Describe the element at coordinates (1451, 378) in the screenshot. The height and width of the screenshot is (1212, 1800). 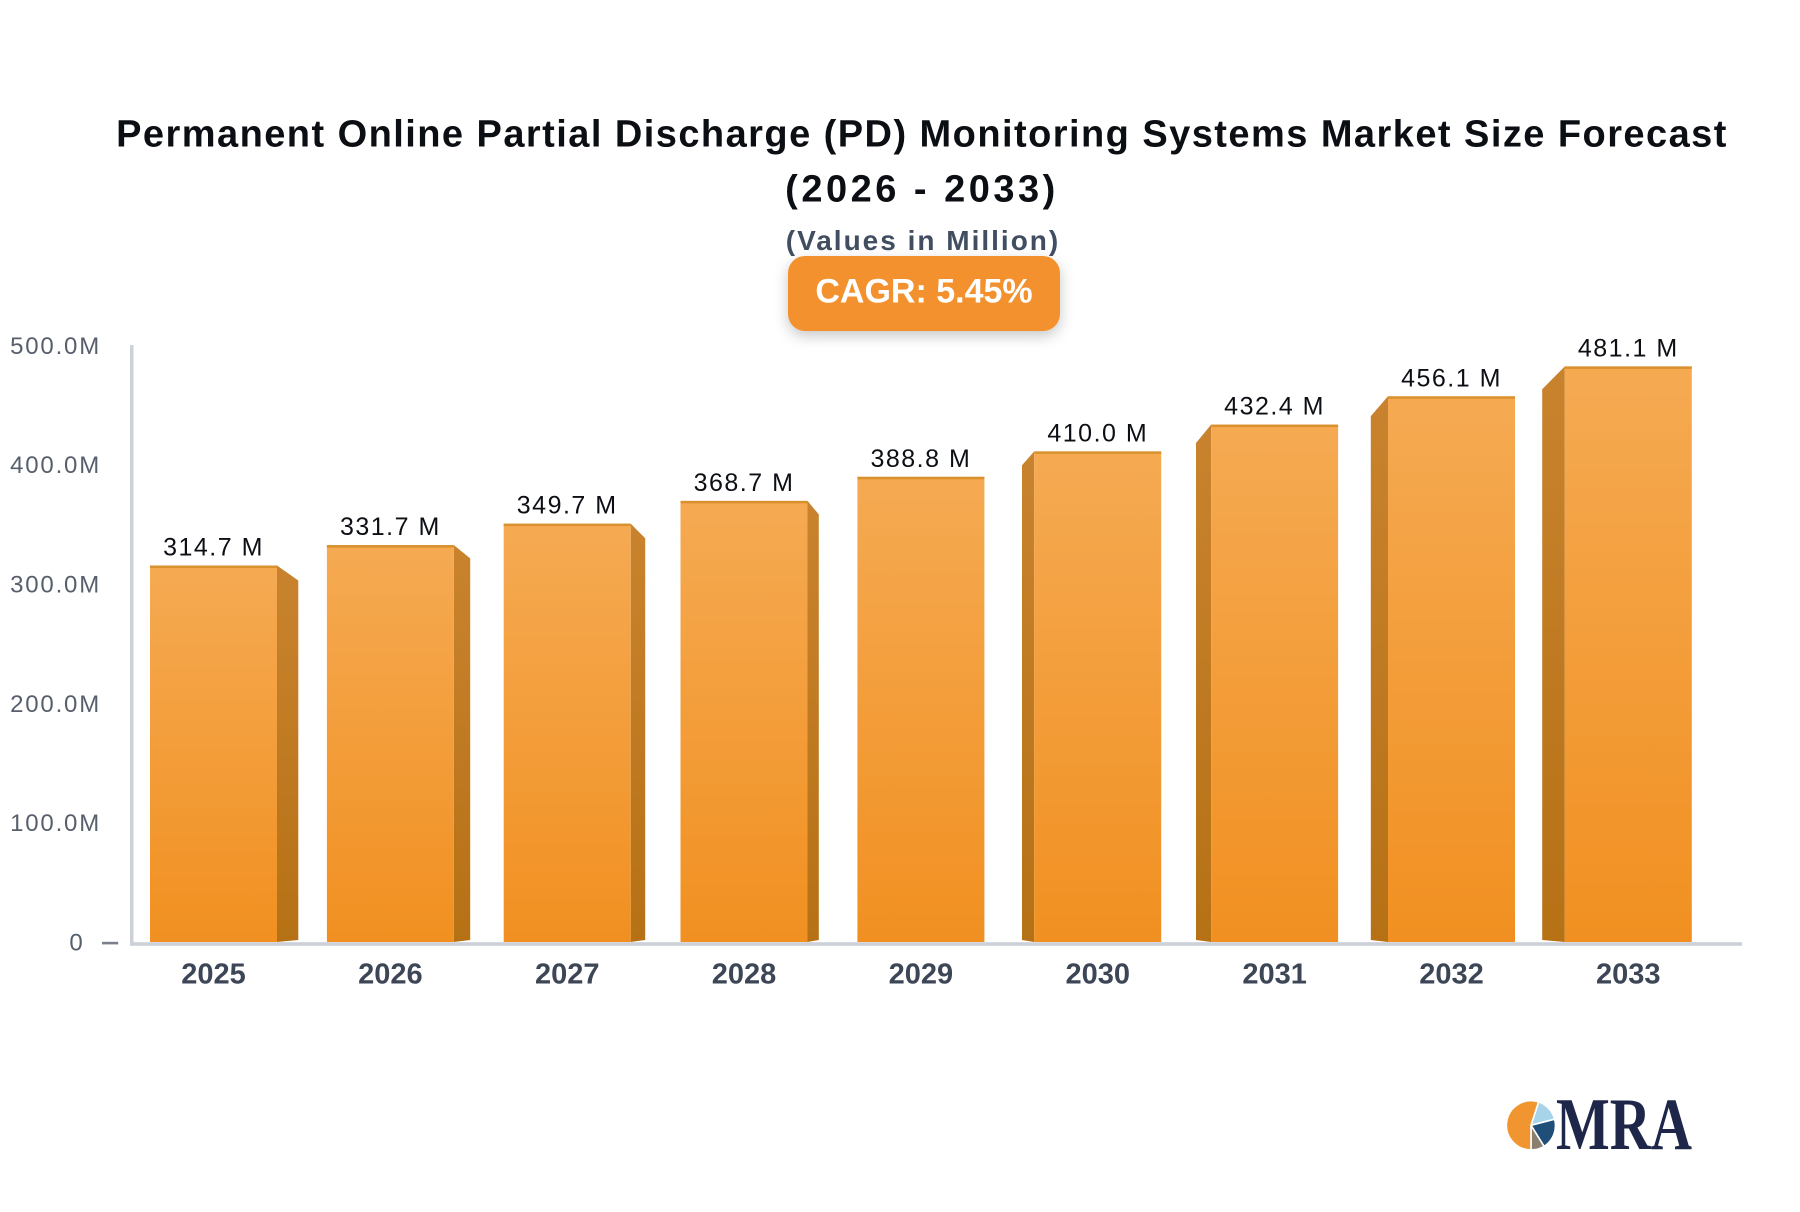
I see `svg-text: 456.1 M` at that location.